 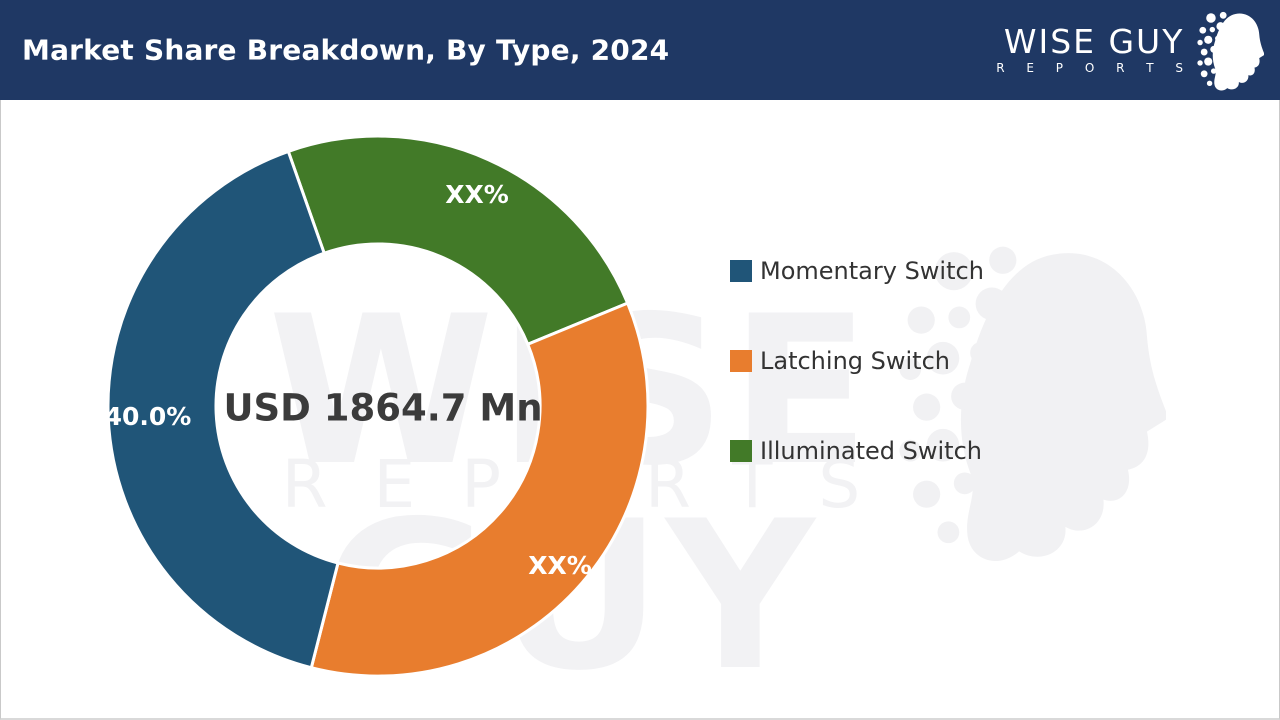 What do you see at coordinates (346, 50) in the screenshot?
I see `page-title: Market Share Breakdown, By Type, 2024` at bounding box center [346, 50].